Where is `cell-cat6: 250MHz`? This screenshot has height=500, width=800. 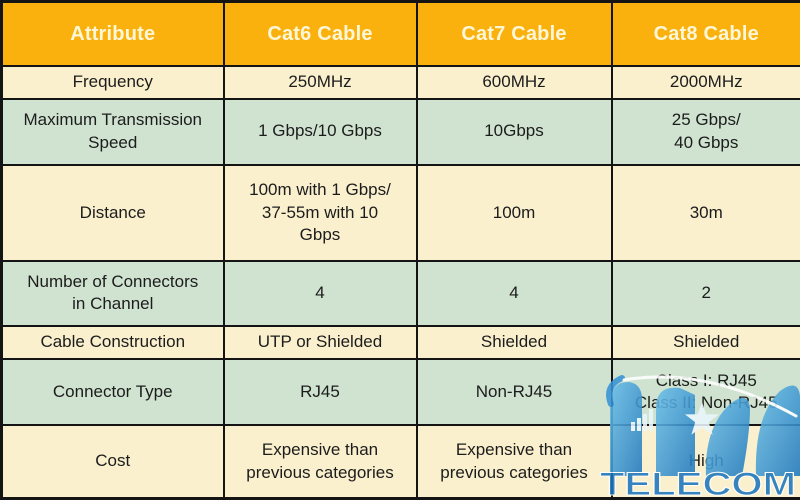
cell-cat6: 250MHz is located at coordinates (320, 82).